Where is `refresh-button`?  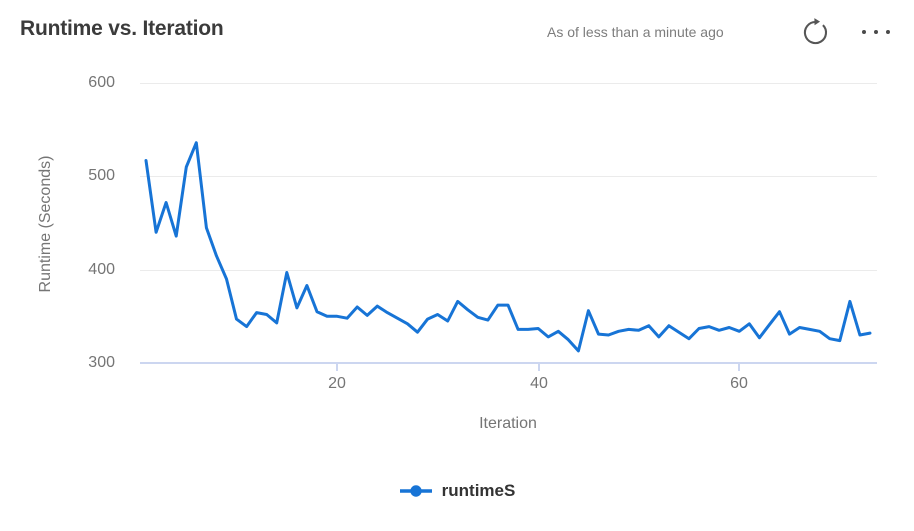
refresh-button is located at coordinates (815, 31).